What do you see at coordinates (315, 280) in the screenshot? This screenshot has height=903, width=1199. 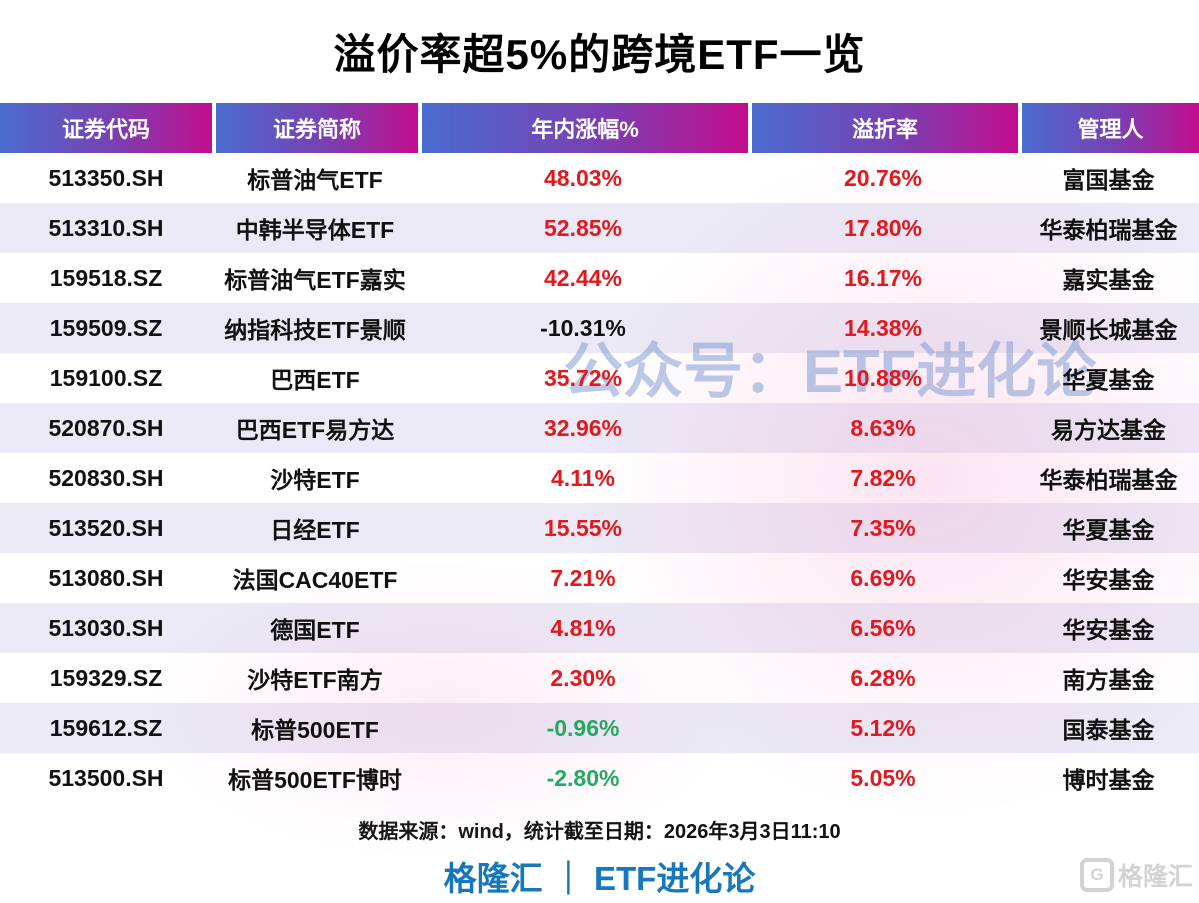 I see `security-name: 标普油气ETF嘉实` at bounding box center [315, 280].